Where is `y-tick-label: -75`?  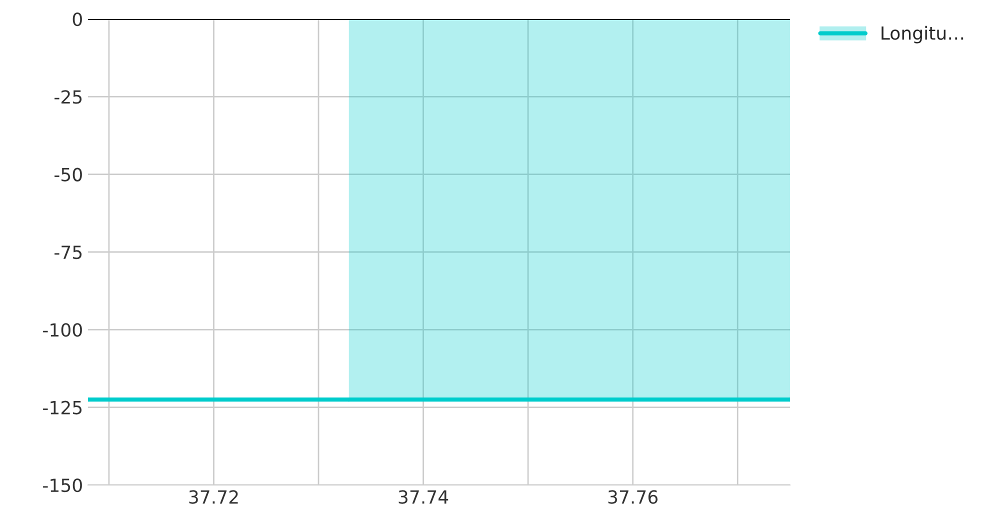
y-tick-label: -75 is located at coordinates (68, 253).